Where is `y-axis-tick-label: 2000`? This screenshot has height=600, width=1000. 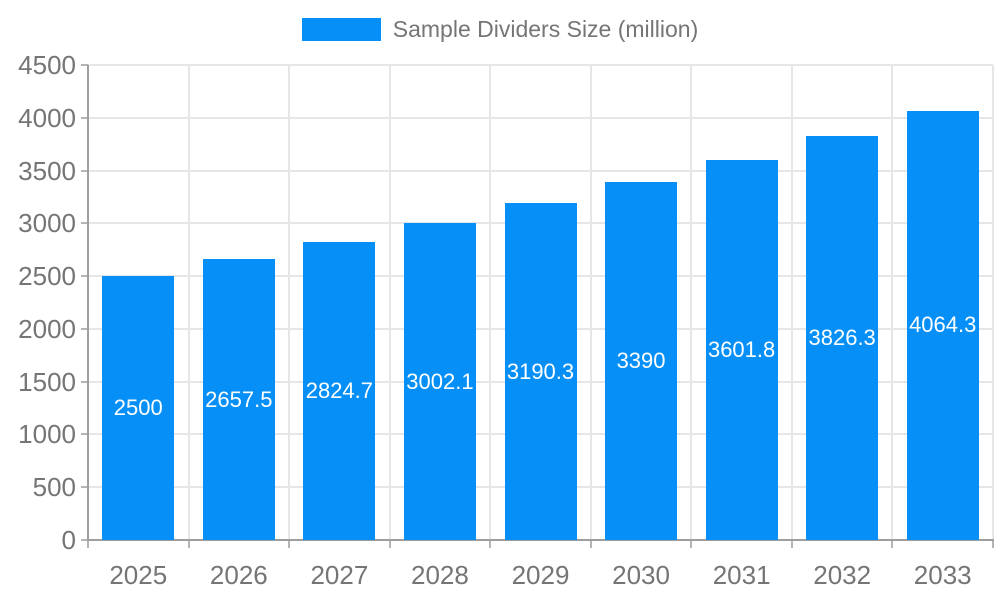
y-axis-tick-label: 2000 is located at coordinates (47, 328).